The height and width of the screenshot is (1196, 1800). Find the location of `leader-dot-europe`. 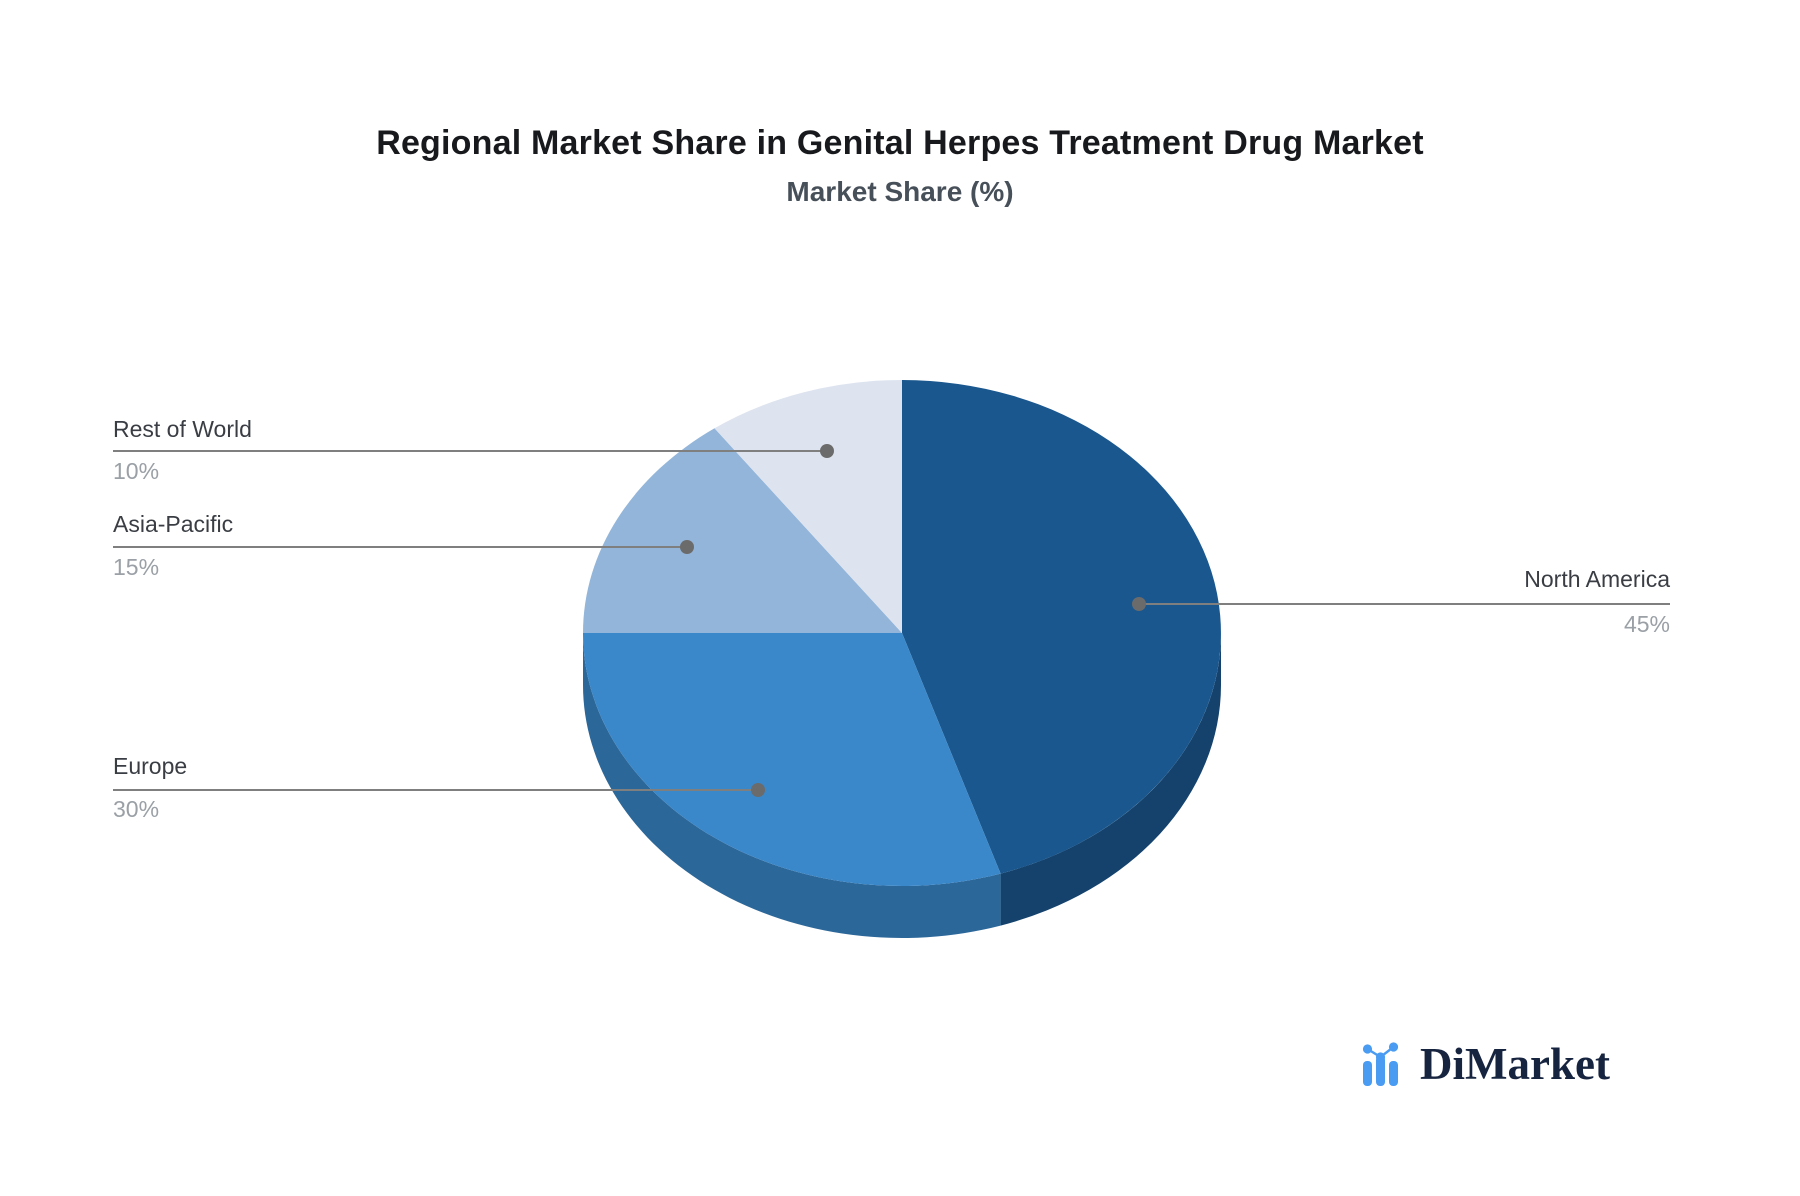

leader-dot-europe is located at coordinates (758, 790).